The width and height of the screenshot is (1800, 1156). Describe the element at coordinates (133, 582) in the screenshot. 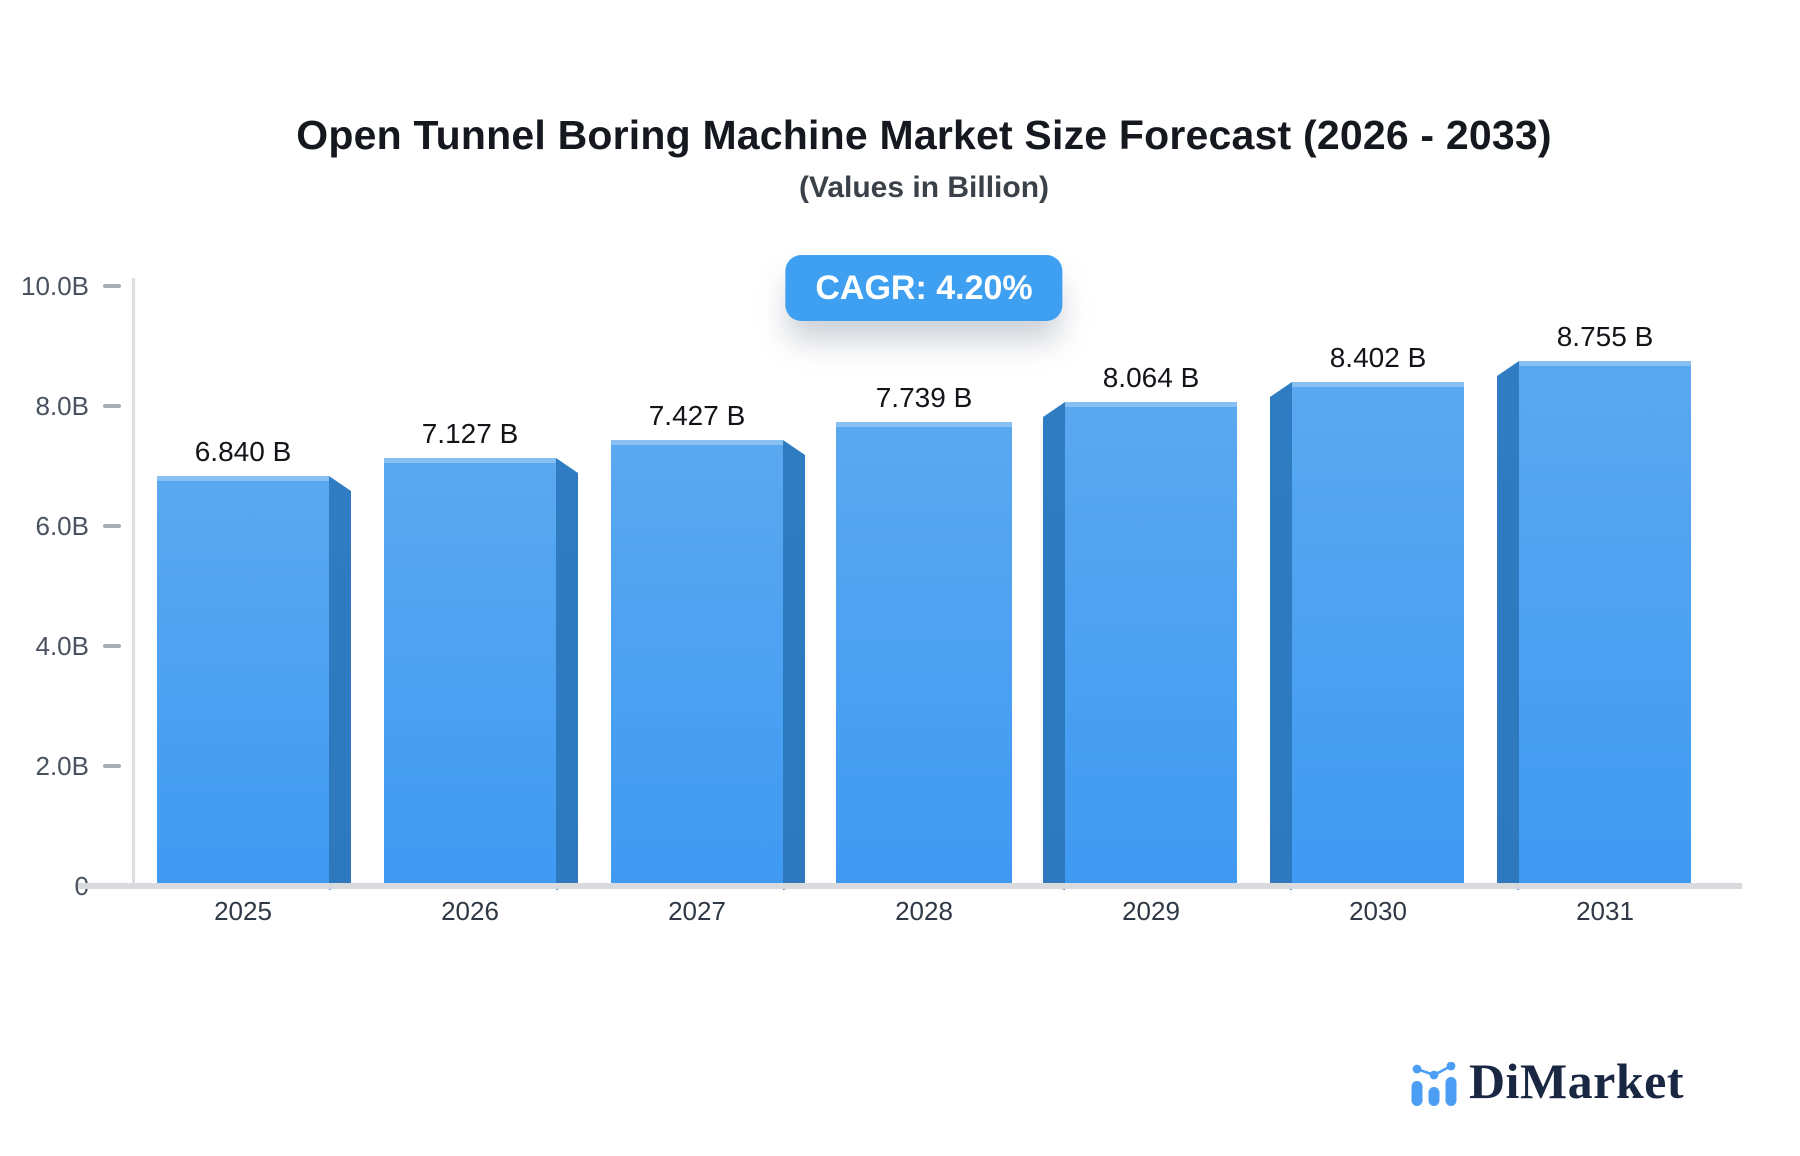

I see `y-axis-line` at that location.